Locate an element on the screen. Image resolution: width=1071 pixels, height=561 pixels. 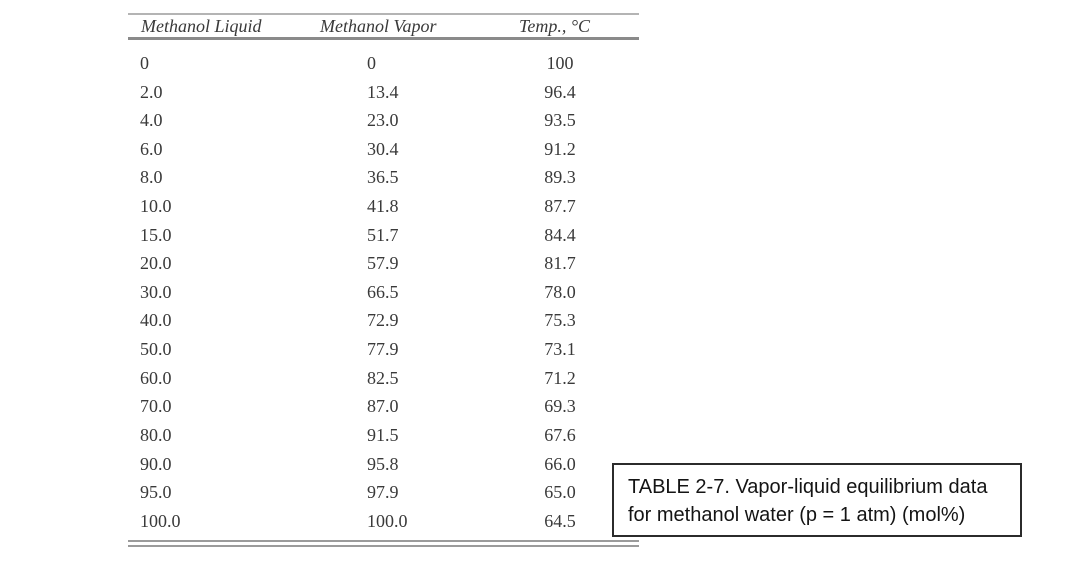
table-cell: 93.5 is located at coordinates (560, 120).